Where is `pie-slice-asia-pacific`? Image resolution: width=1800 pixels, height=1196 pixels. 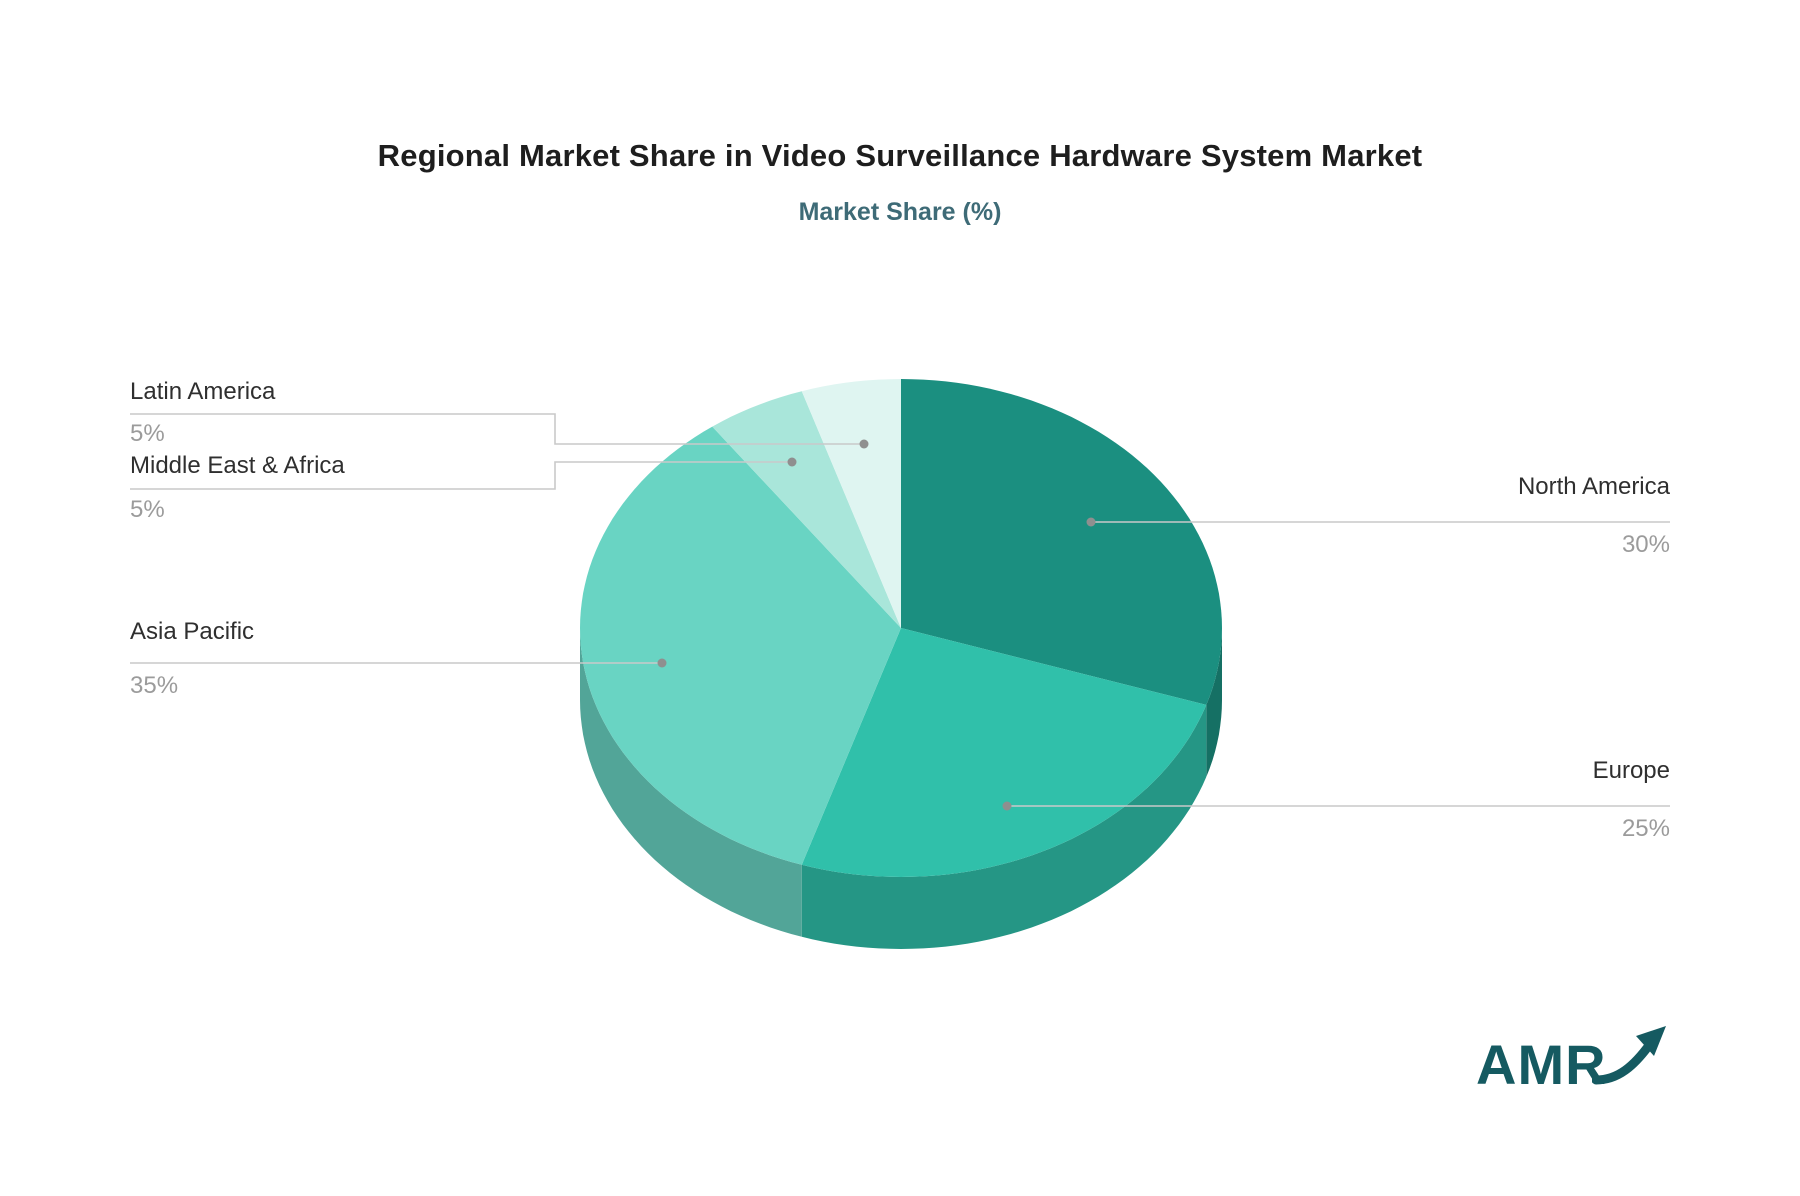
pie-slice-asia-pacific is located at coordinates (740, 645).